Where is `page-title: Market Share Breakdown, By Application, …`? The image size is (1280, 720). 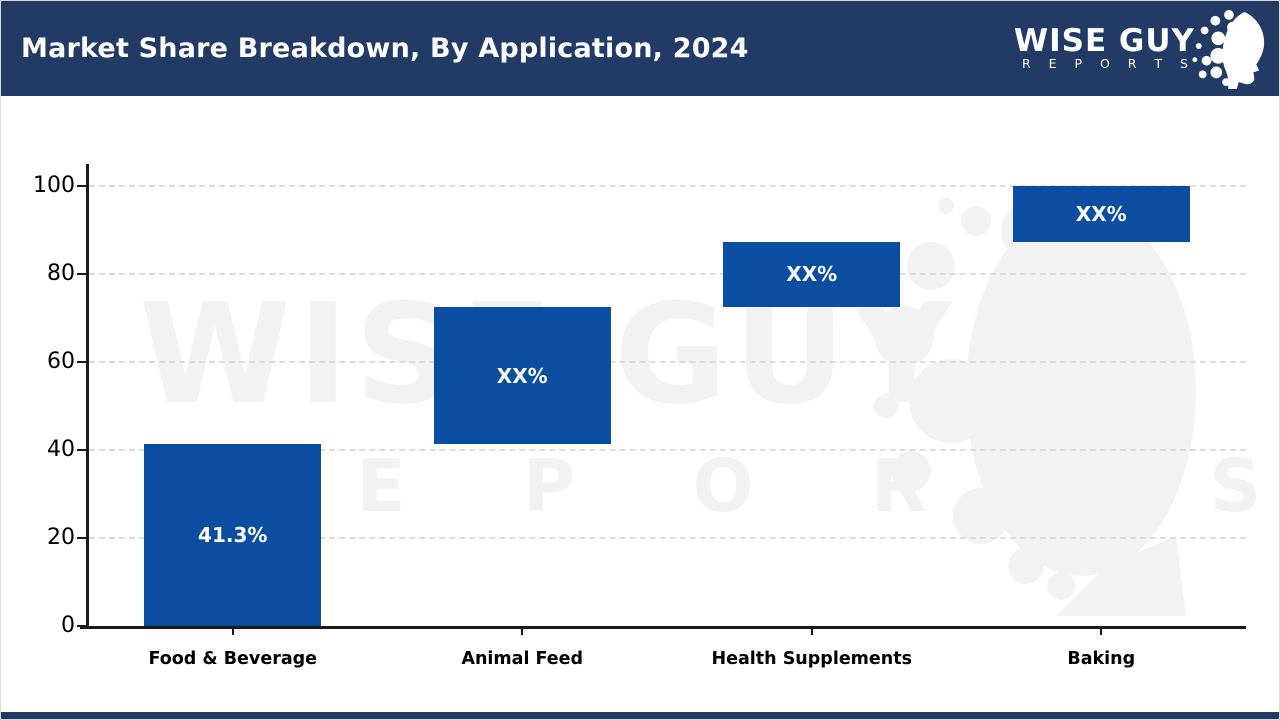 page-title: Market Share Breakdown, By Application, … is located at coordinates (385, 48).